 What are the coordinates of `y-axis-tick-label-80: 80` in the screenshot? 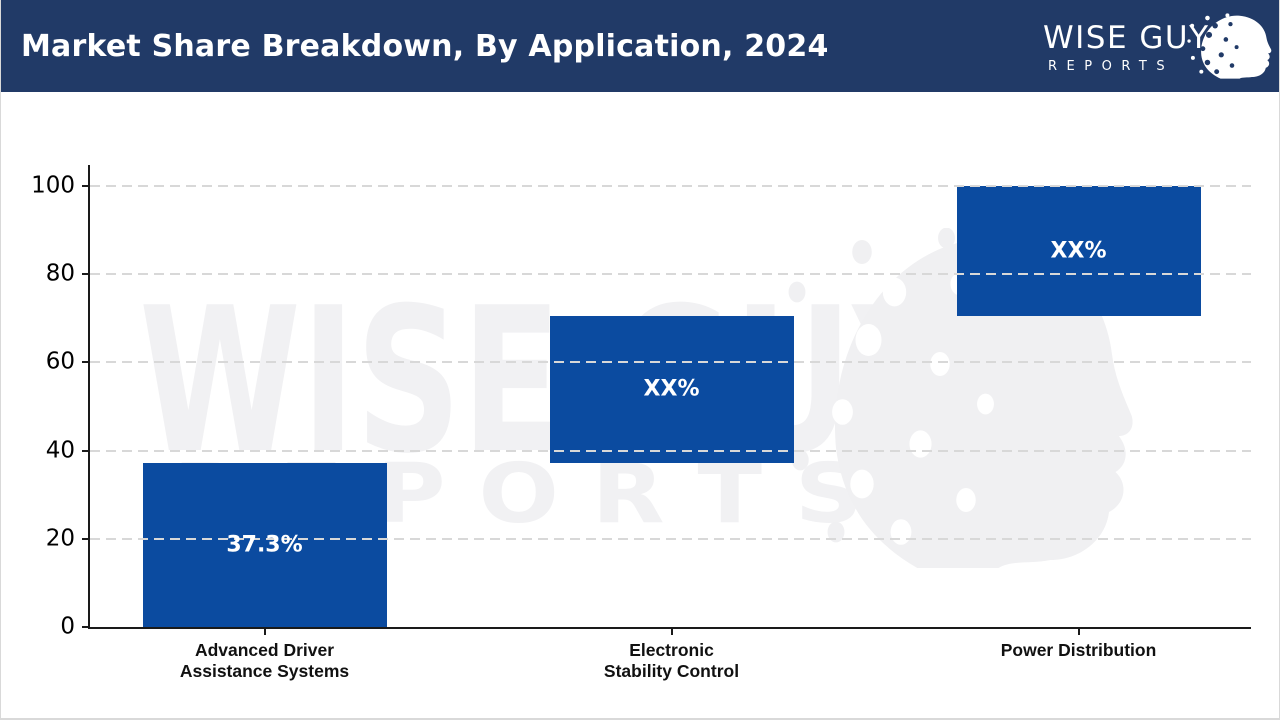 It's located at (60, 273).